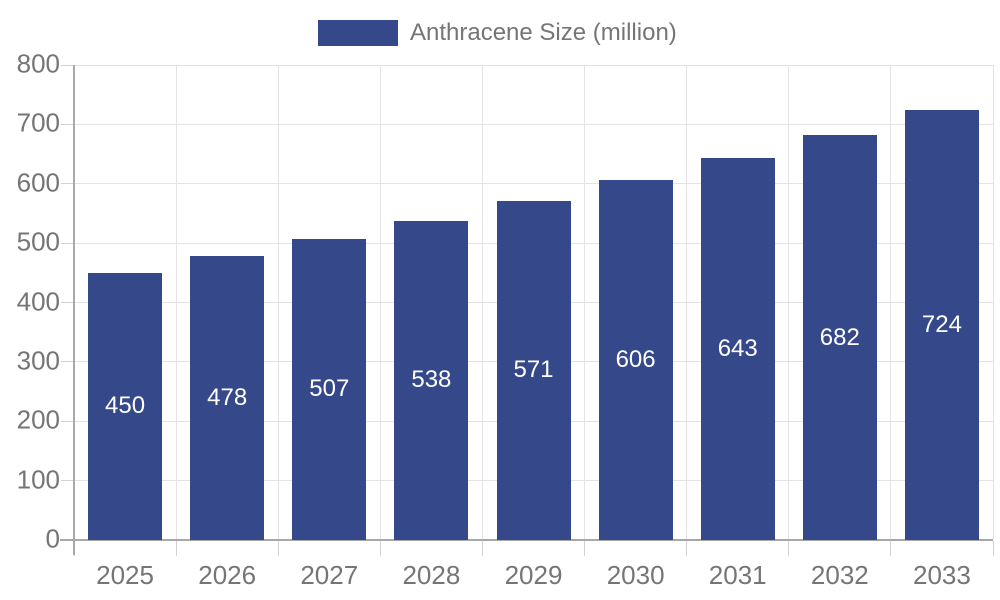 The image size is (1000, 600). Describe the element at coordinates (431, 575) in the screenshot. I see `x-tick-label-2028: 2028` at that location.